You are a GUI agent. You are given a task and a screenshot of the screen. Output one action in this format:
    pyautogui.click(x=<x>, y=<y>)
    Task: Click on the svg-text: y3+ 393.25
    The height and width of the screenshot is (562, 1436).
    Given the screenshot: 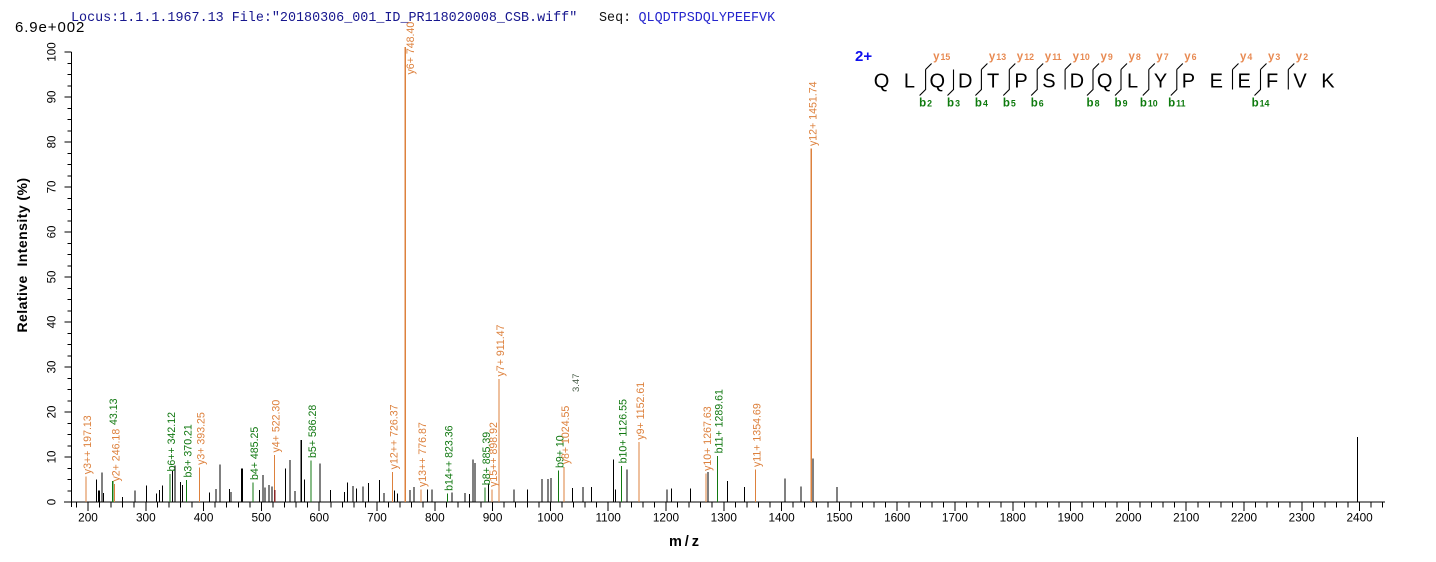 What is the action you would take?
    pyautogui.click(x=202, y=438)
    